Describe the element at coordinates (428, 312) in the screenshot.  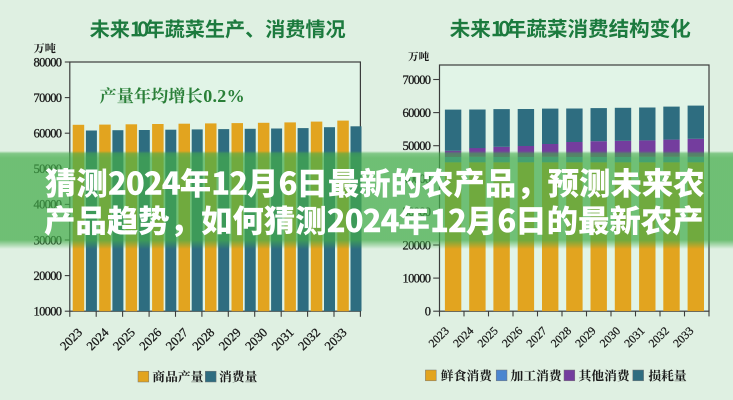
I see `svg-text: 0` at that location.